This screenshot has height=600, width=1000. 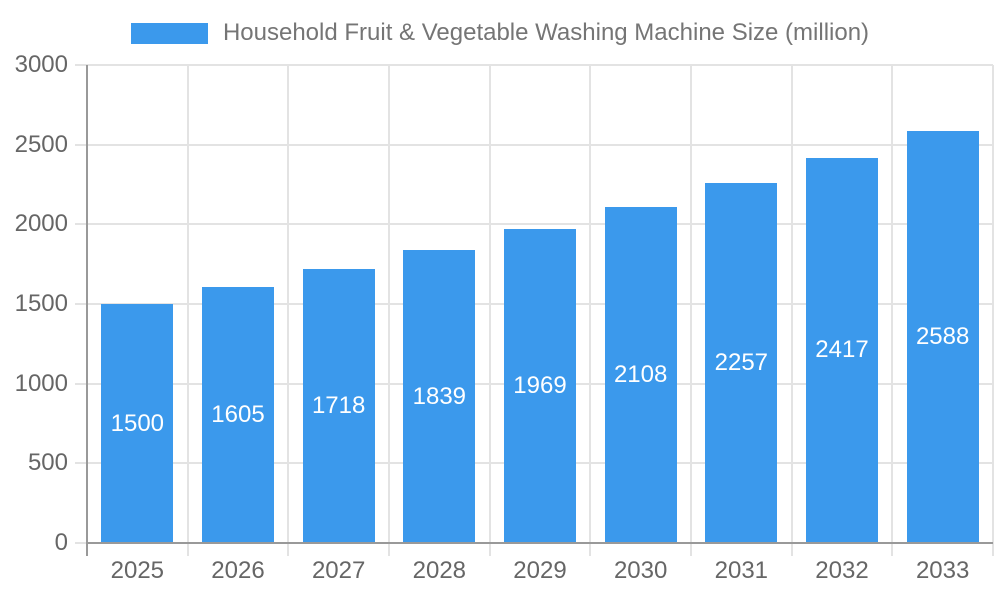 What do you see at coordinates (137, 570) in the screenshot?
I see `x-tick-label: 2025` at bounding box center [137, 570].